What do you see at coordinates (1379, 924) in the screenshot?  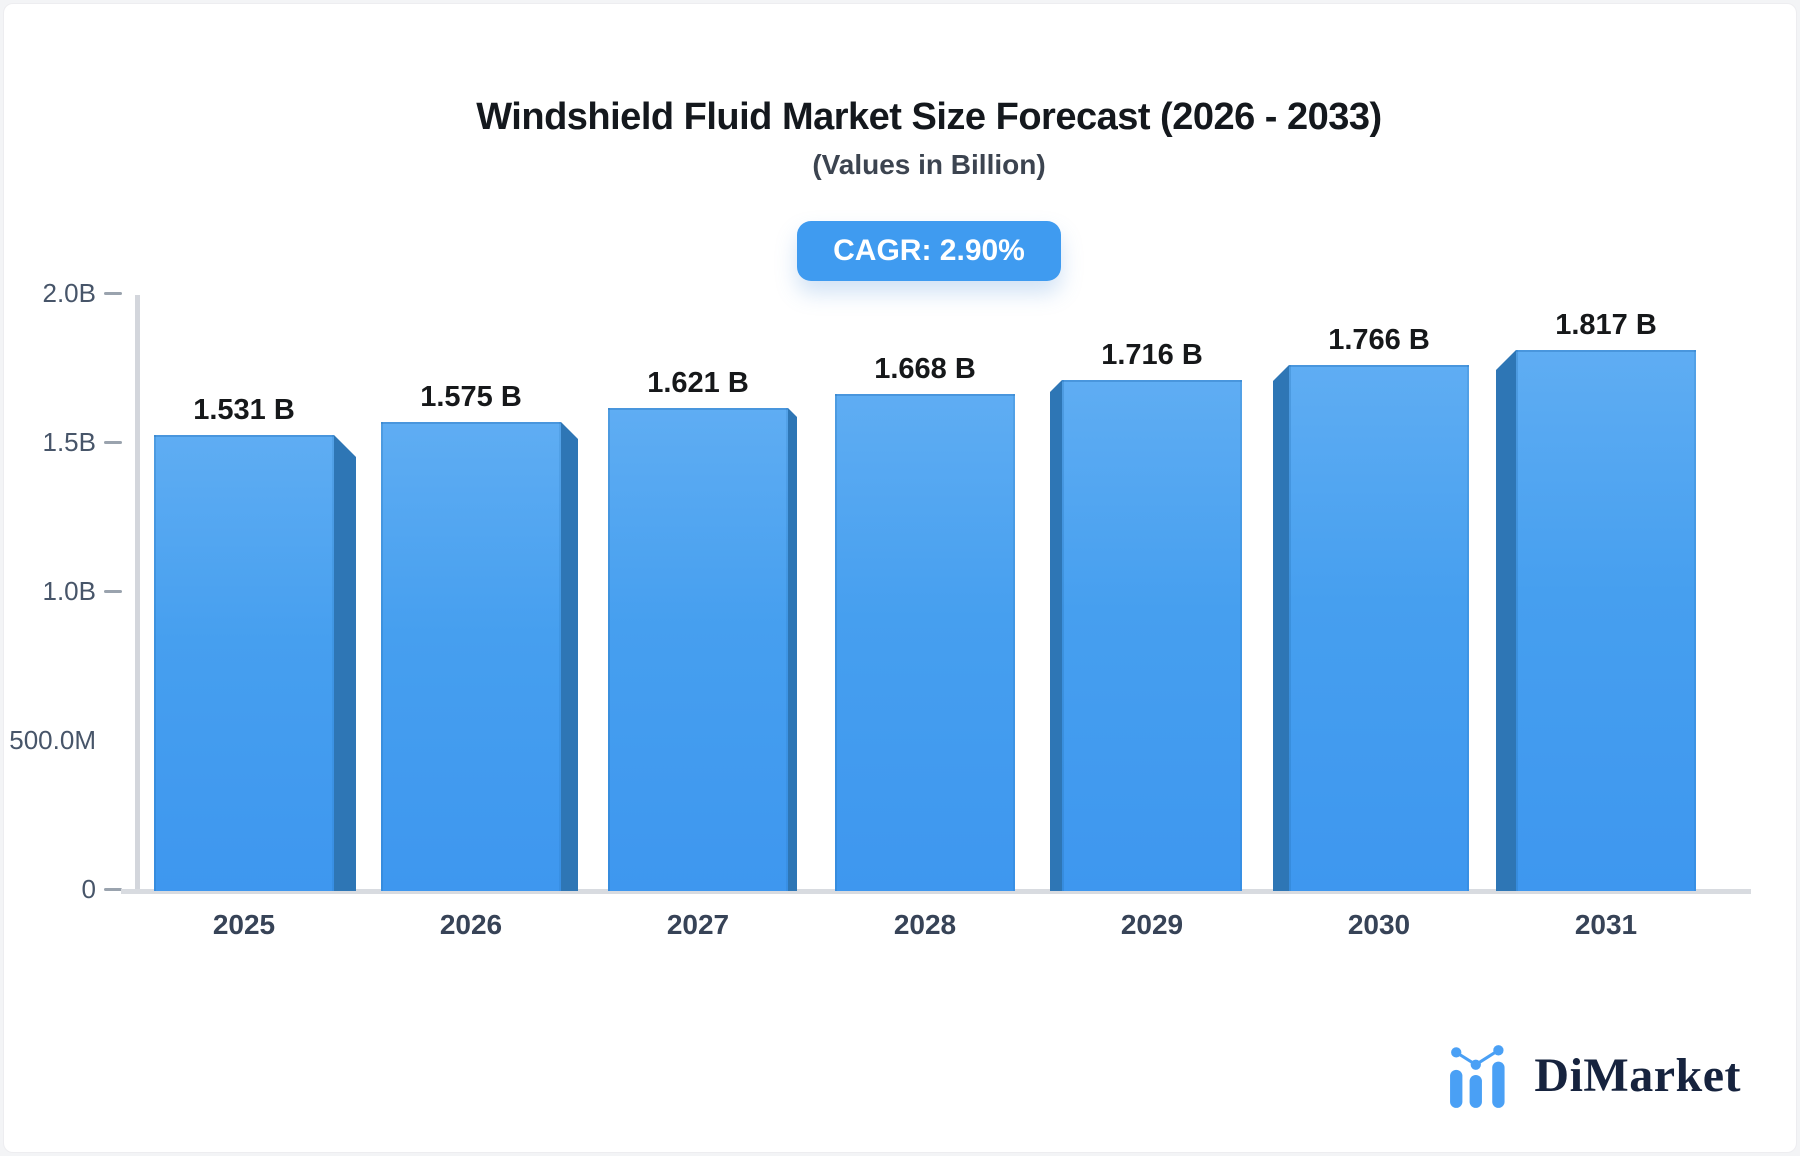 I see `x-axis-label: 2030` at bounding box center [1379, 924].